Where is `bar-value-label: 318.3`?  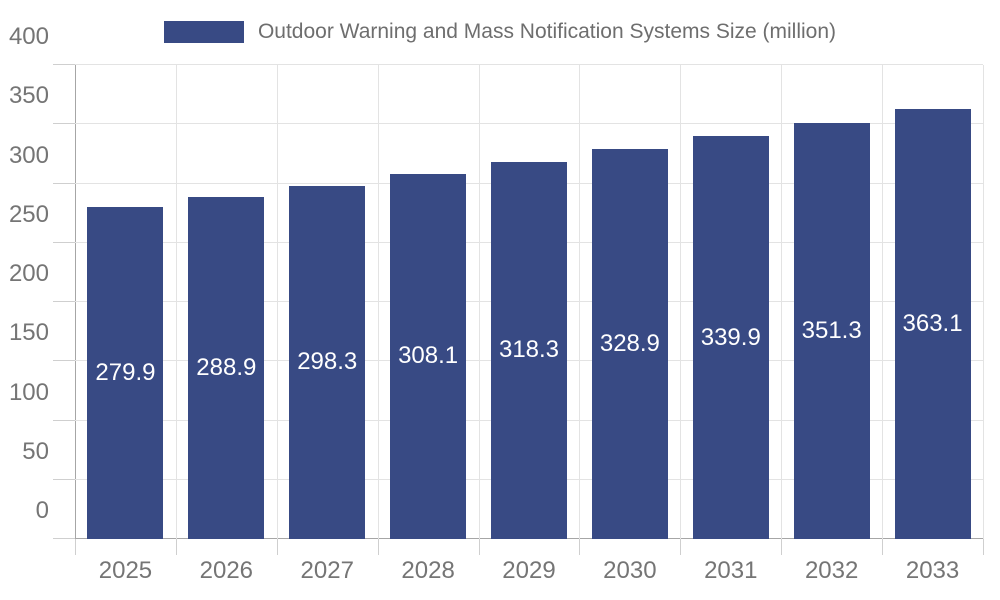 bar-value-label: 318.3 is located at coordinates (529, 350).